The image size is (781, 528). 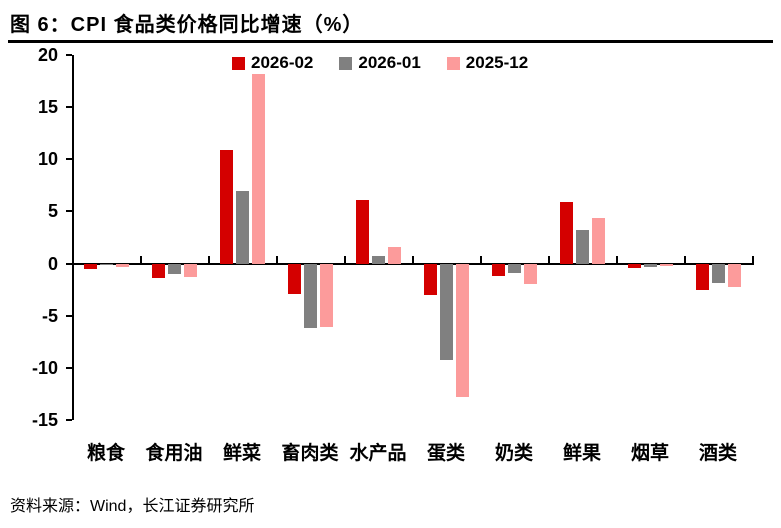 I want to click on bar-2025-12-蛋类, so click(x=462, y=330).